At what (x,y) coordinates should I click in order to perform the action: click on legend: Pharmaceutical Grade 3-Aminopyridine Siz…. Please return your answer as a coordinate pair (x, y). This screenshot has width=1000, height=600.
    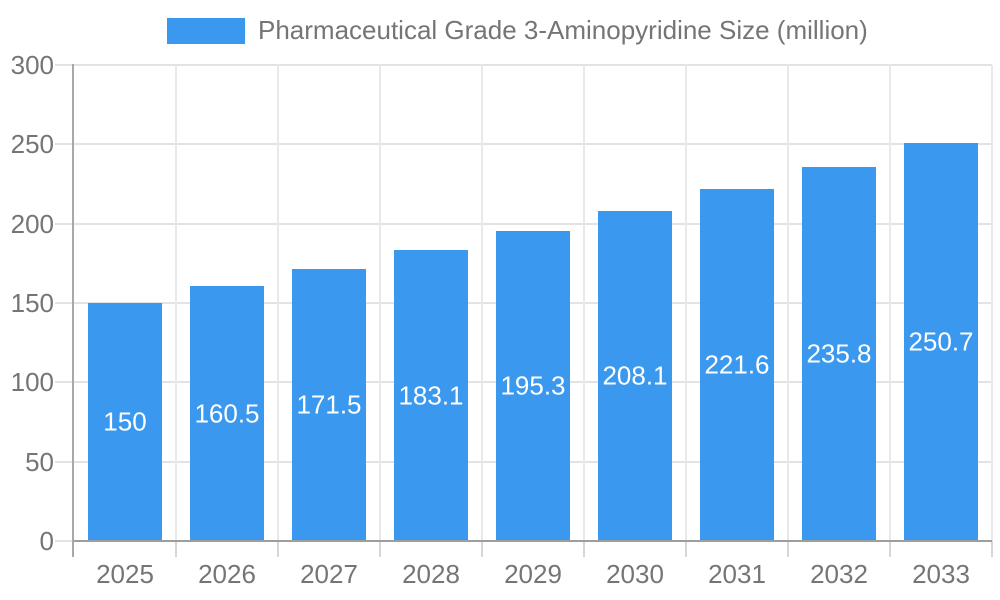
    Looking at the image, I should click on (517, 30).